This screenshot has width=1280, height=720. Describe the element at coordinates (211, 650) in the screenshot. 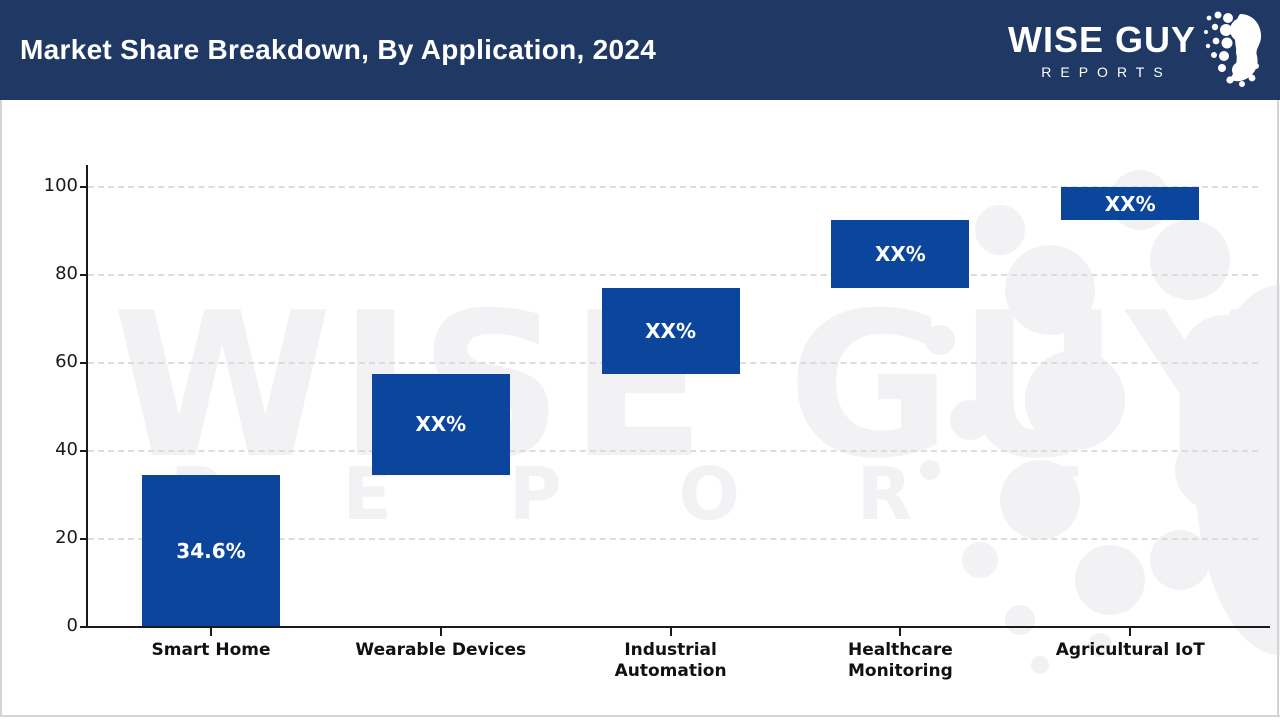

I see `x-tick-label-1: Smart Home` at that location.